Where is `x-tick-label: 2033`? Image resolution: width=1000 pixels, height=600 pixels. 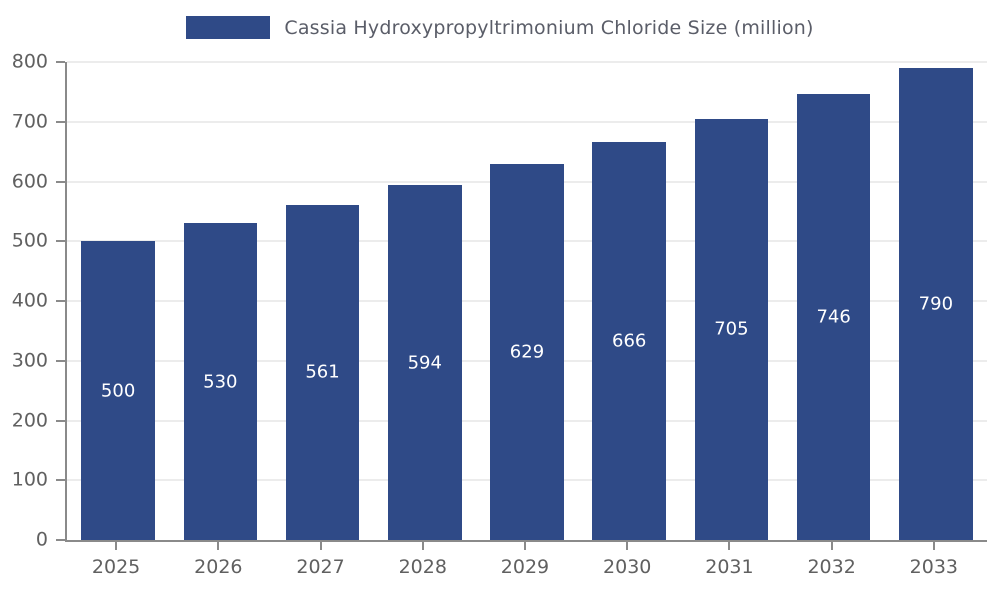 x-tick-label: 2033 is located at coordinates (934, 560).